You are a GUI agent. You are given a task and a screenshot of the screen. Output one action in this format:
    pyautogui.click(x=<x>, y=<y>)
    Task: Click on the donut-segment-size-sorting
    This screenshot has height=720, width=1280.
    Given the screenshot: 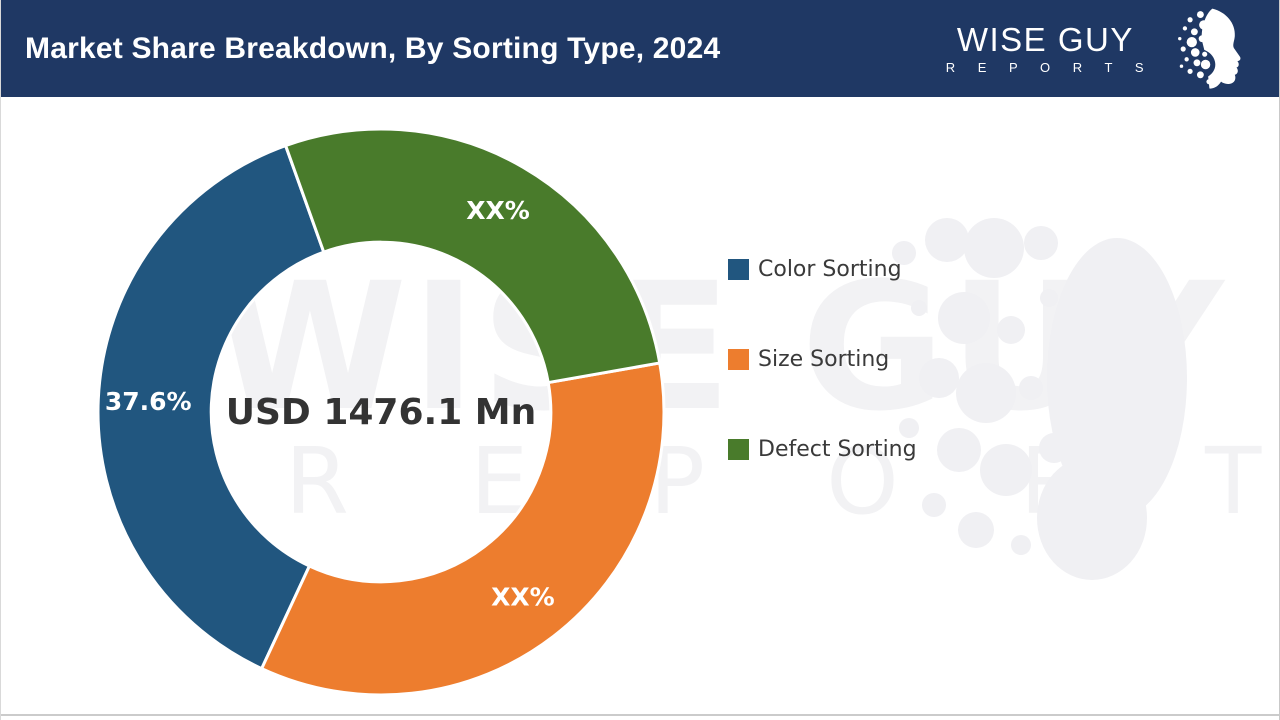 What is the action you would take?
    pyautogui.click(x=463, y=529)
    